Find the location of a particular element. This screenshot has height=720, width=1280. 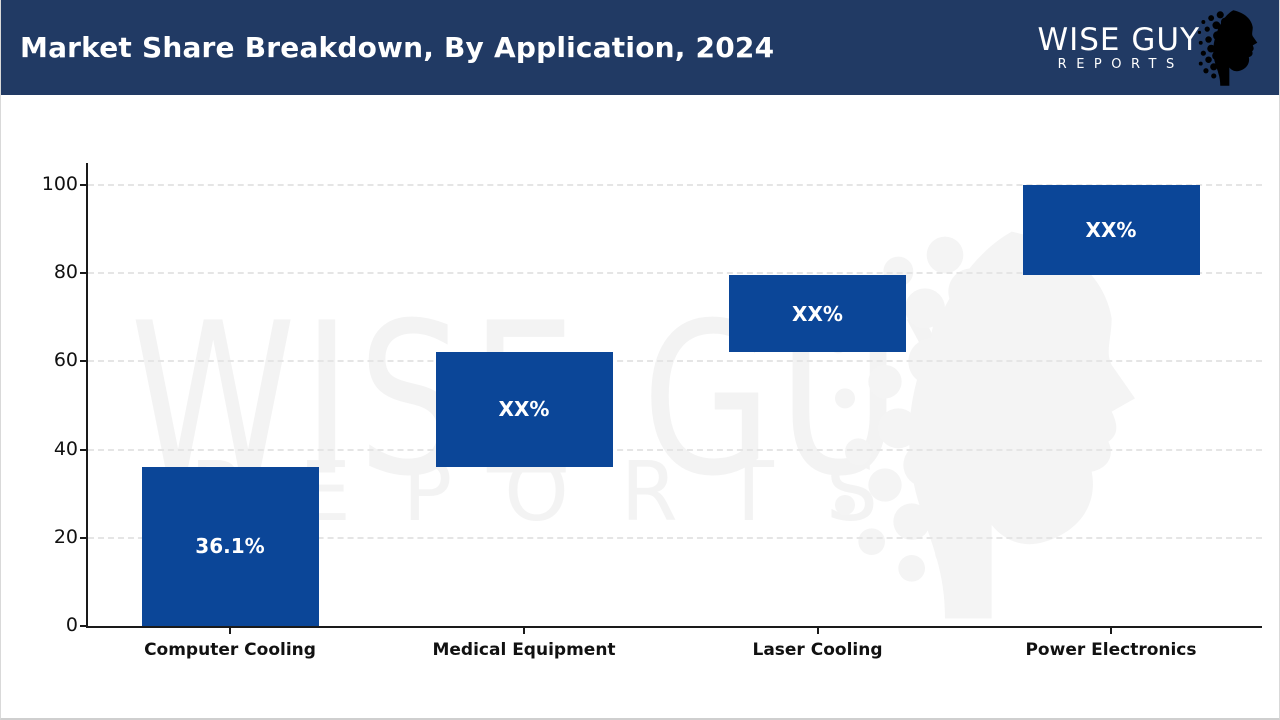

brand-head-icon is located at coordinates (1227, 48).